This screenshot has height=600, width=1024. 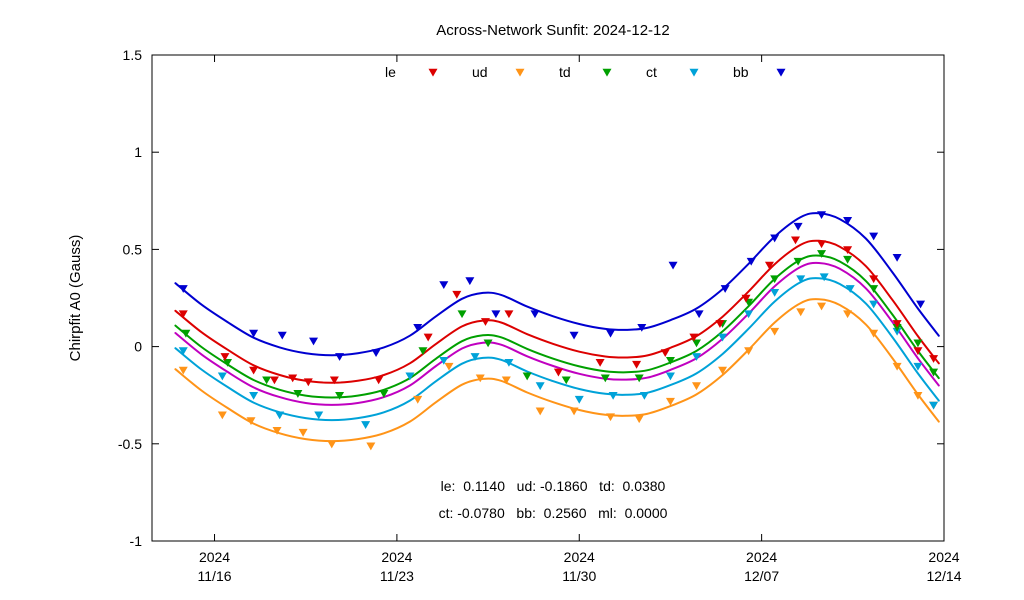 What do you see at coordinates (130, 298) in the screenshot?
I see `y-tick-labels: -1 -0.5 0 0.5 1 1.5` at bounding box center [130, 298].